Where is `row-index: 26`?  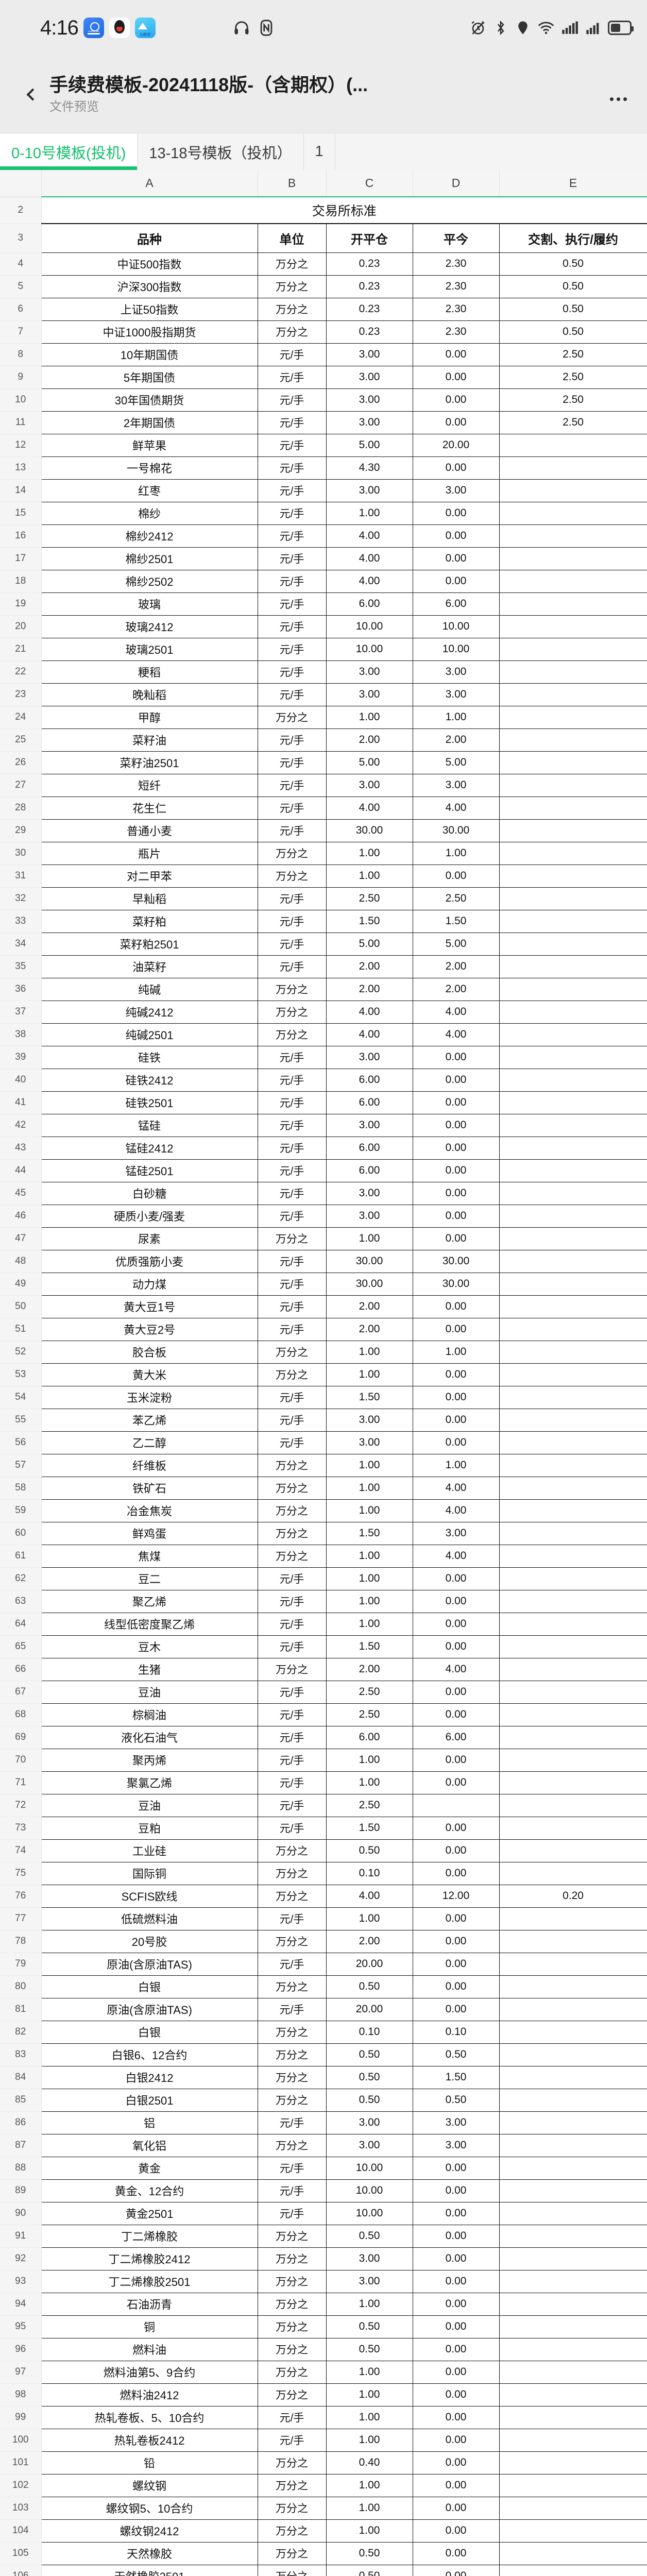
row-index: 26 is located at coordinates (21, 762).